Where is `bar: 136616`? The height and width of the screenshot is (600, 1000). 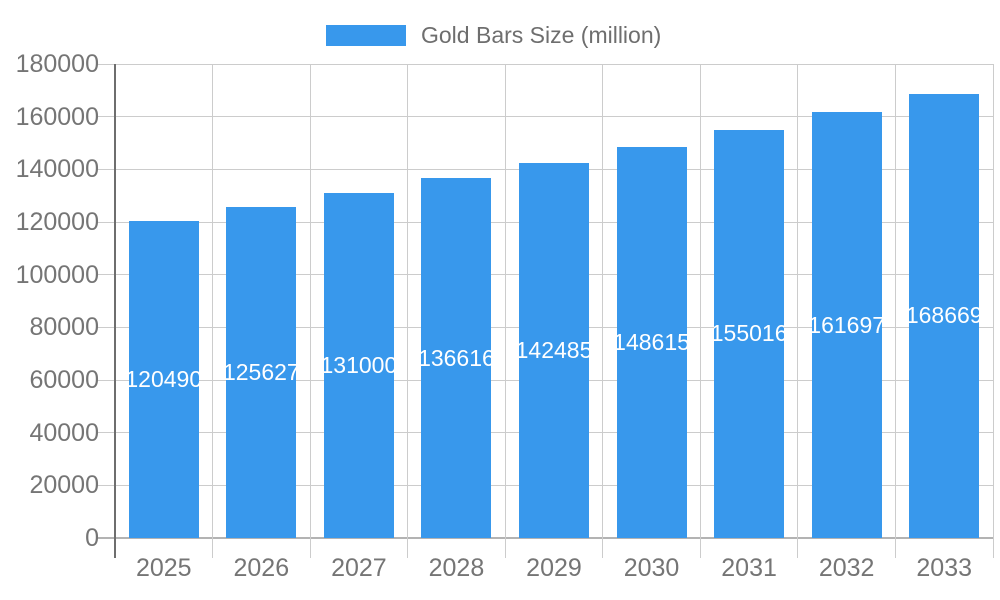
bar: 136616 is located at coordinates (456, 358).